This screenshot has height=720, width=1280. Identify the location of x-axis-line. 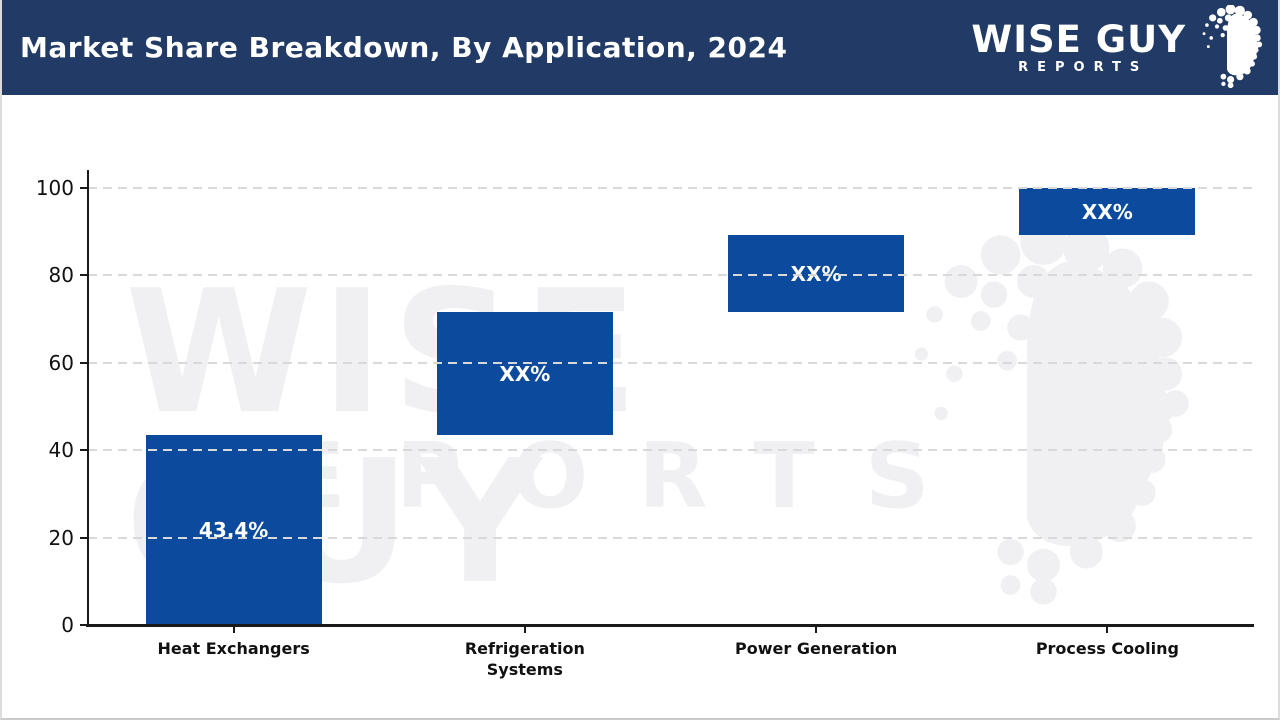
(670, 625).